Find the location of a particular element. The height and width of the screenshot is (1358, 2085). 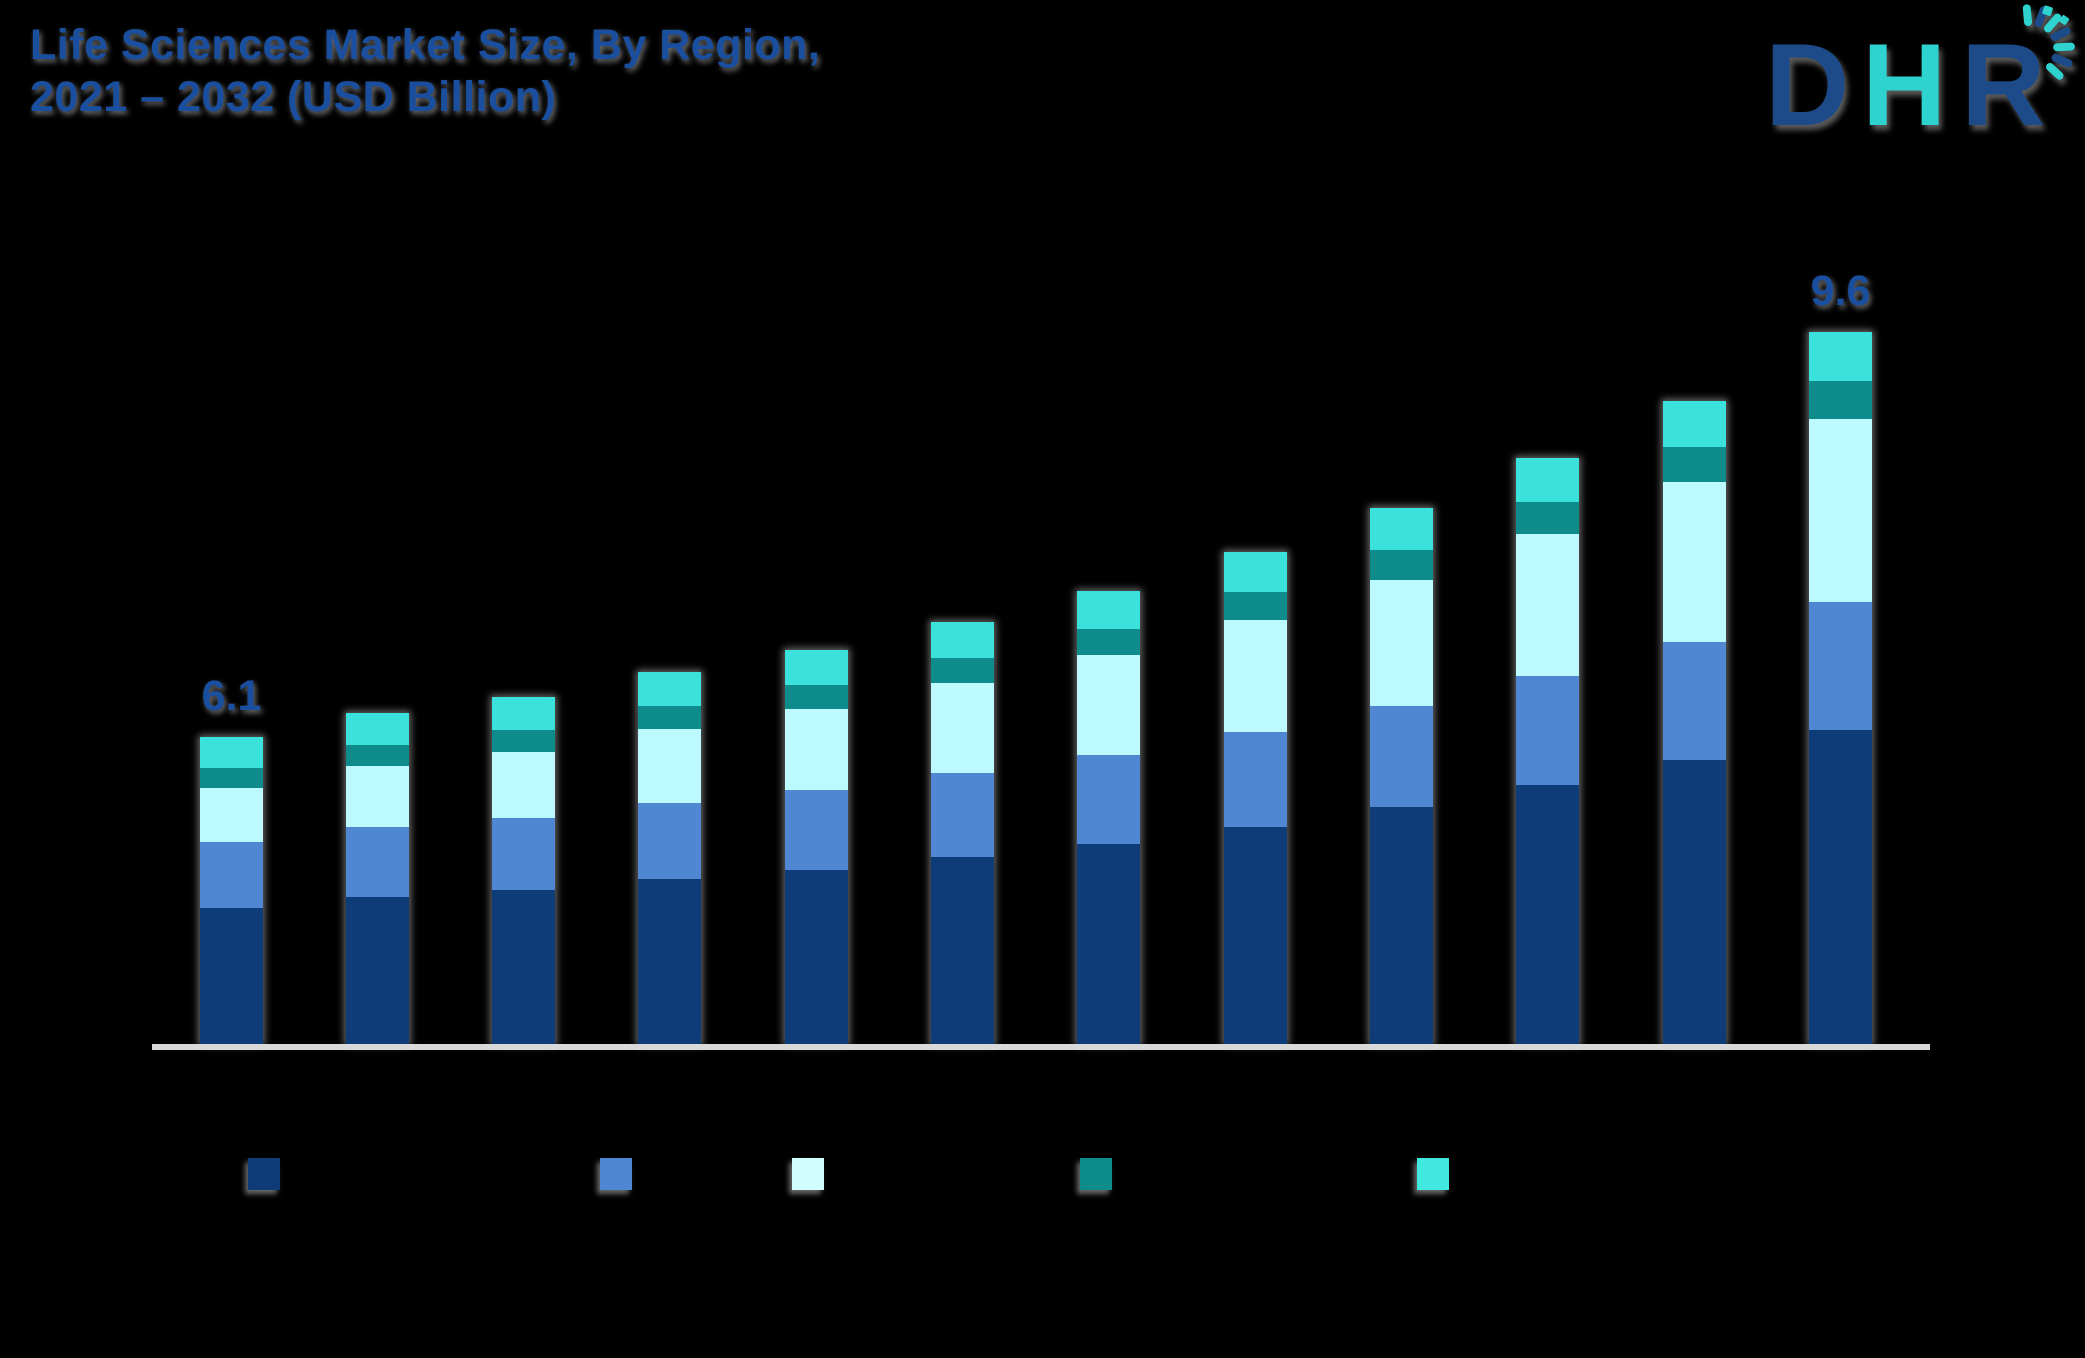

bar-2022 is located at coordinates (377, 878).